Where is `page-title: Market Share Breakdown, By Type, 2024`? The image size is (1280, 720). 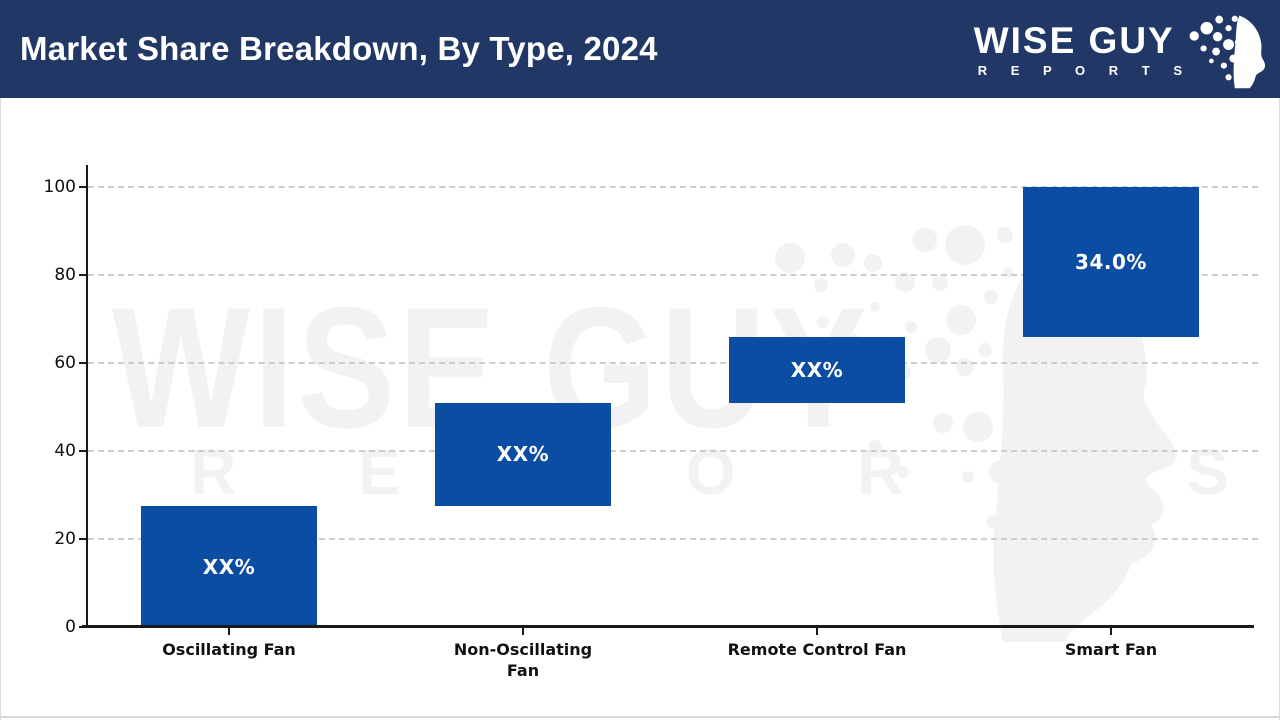
page-title: Market Share Breakdown, By Type, 2024 is located at coordinates (339, 48).